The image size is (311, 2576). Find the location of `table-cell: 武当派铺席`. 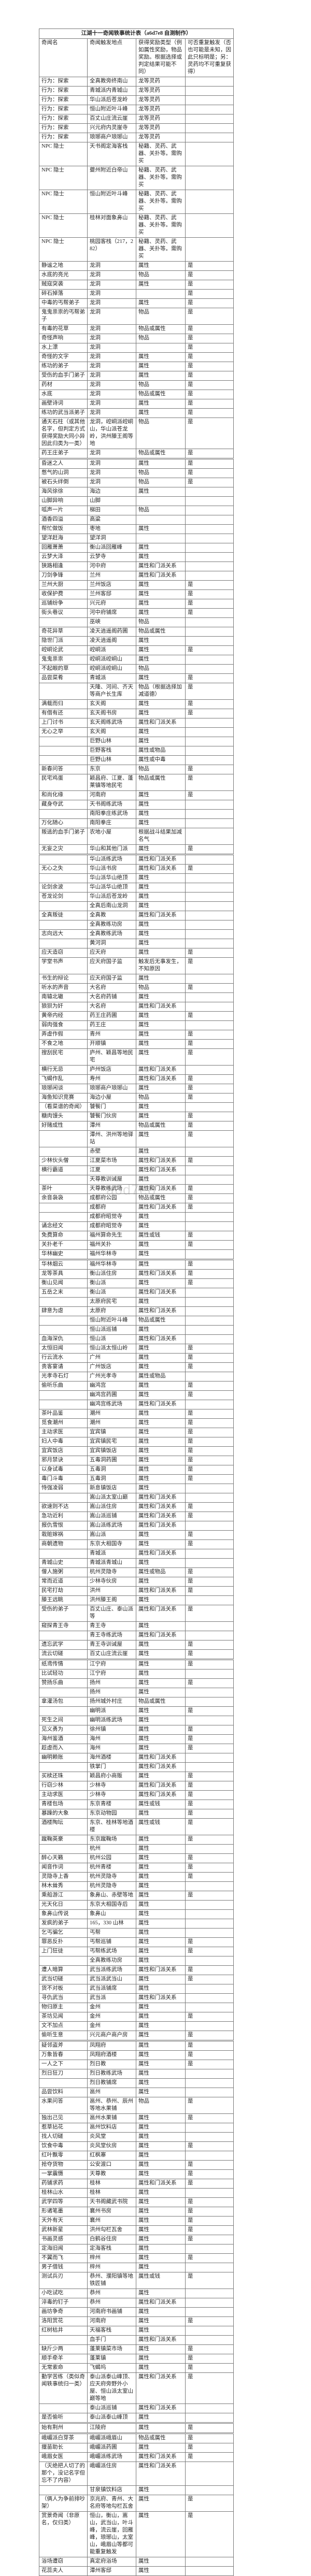

table-cell: 武当派铺席 is located at coordinates (111, 1989).